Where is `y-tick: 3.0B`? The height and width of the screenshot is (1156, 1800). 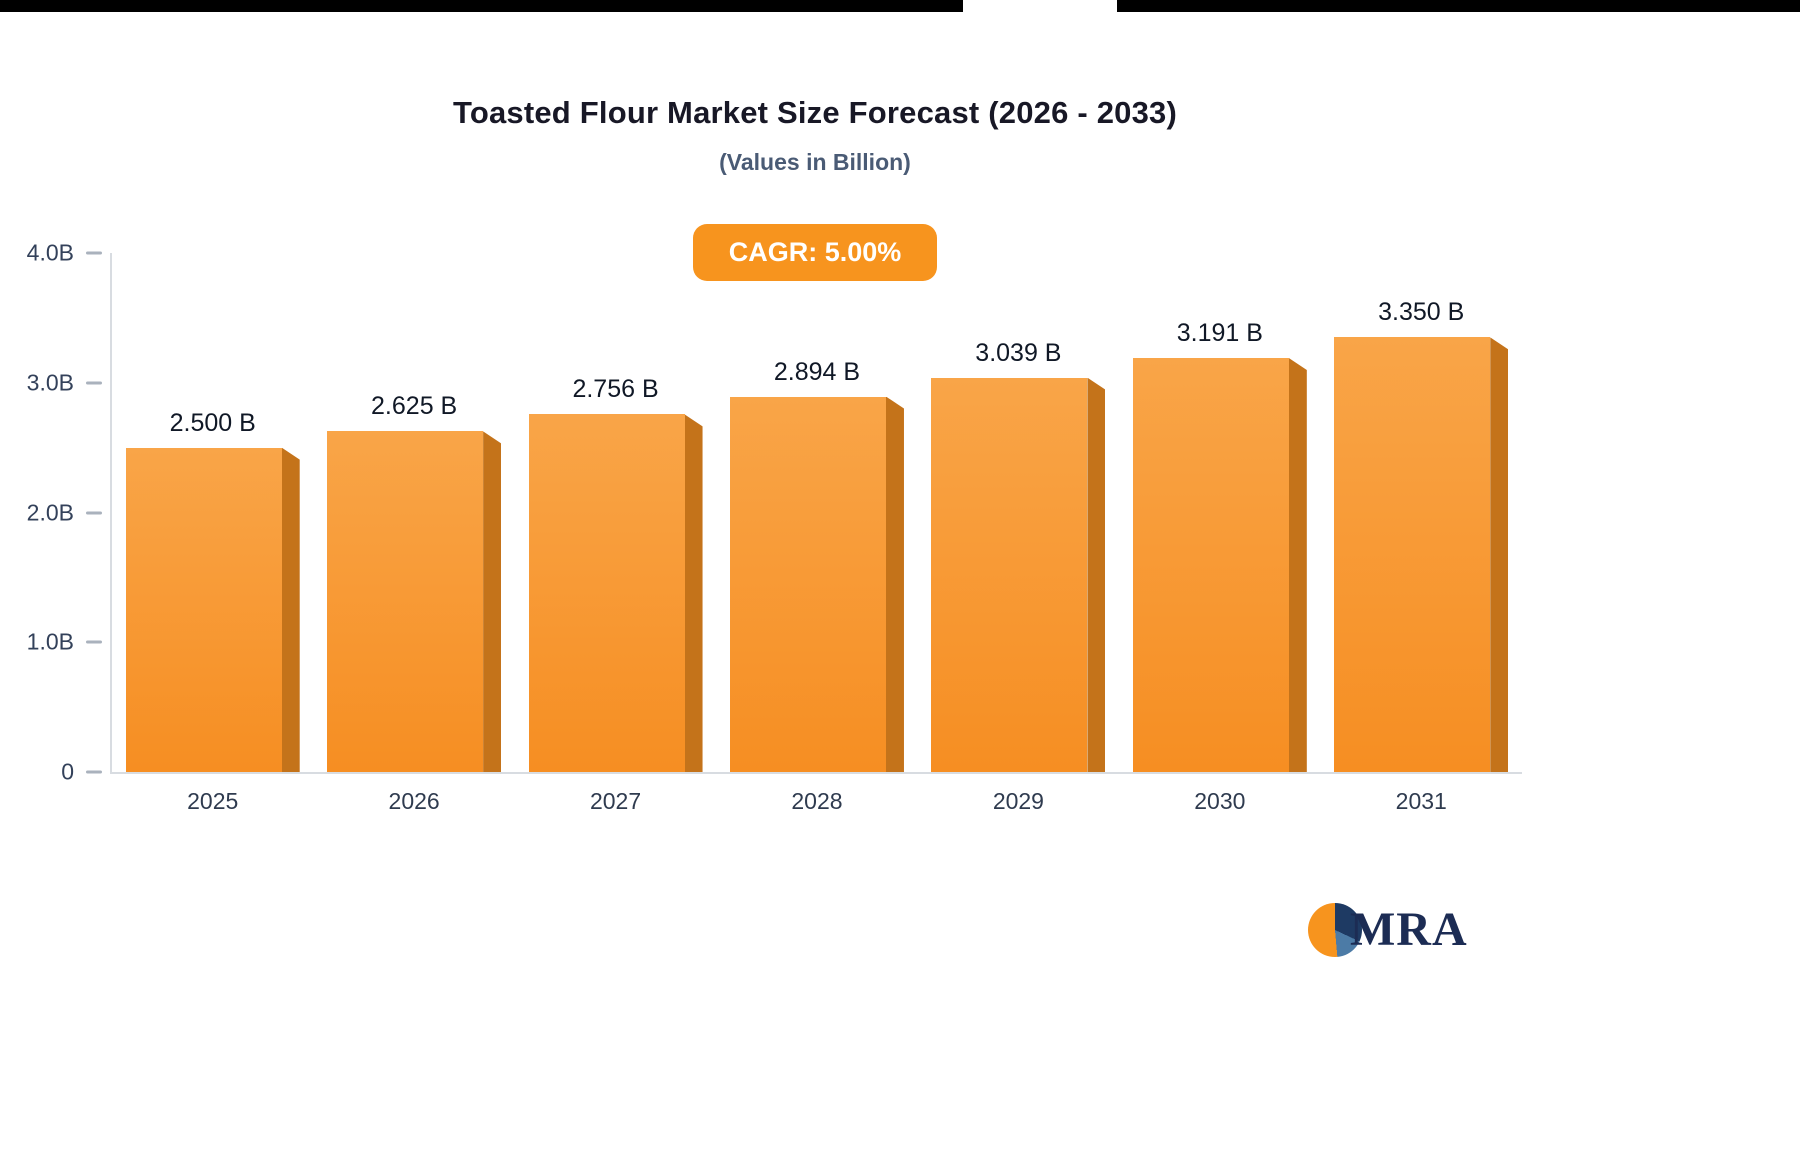 y-tick: 3.0B is located at coordinates (64, 382).